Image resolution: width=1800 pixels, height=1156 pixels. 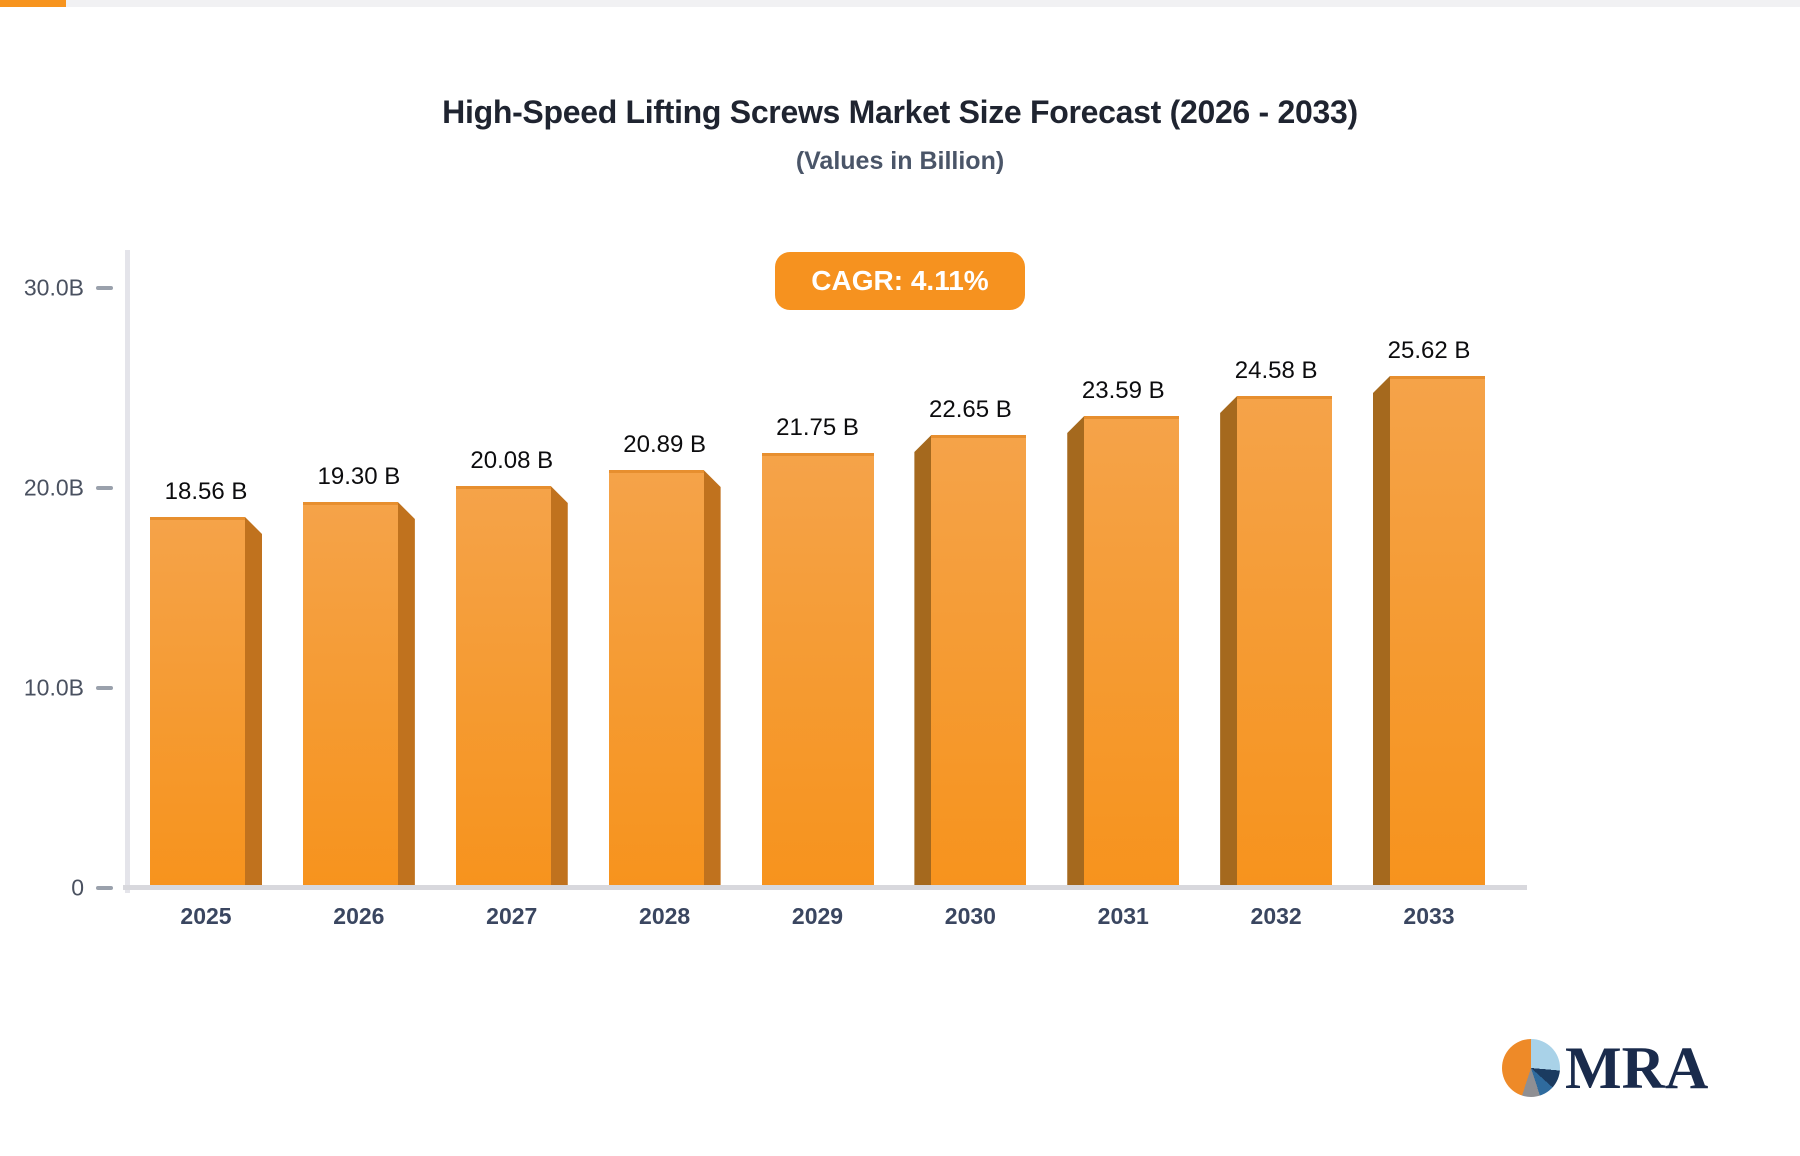 I want to click on bar-value-label: 25.62 B, so click(x=1429, y=350).